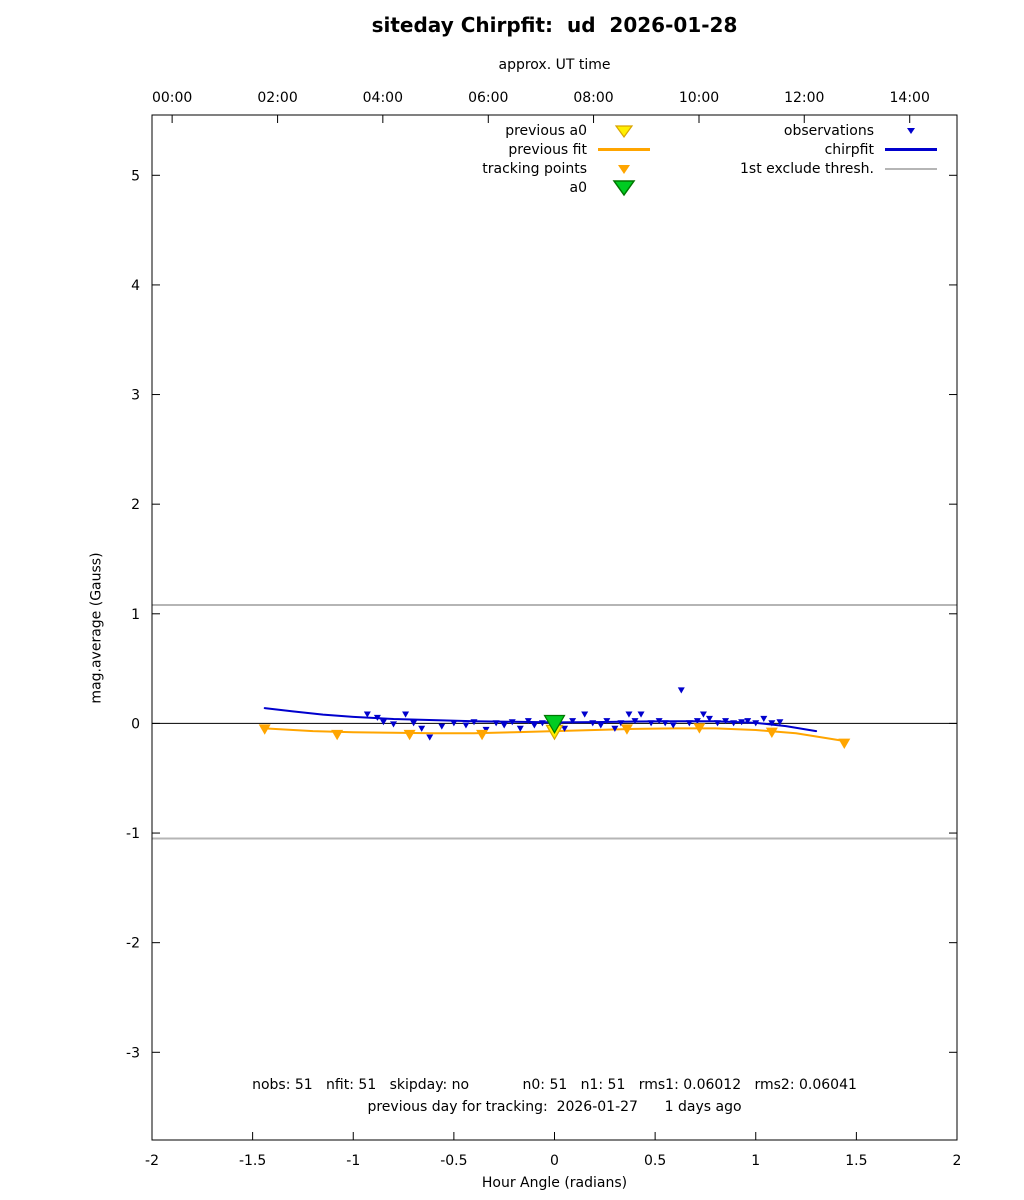 Image resolution: width=1024 pixels, height=1200 pixels. Describe the element at coordinates (172, 98) in the screenshot. I see `x2-tick-label: 00:00` at that location.